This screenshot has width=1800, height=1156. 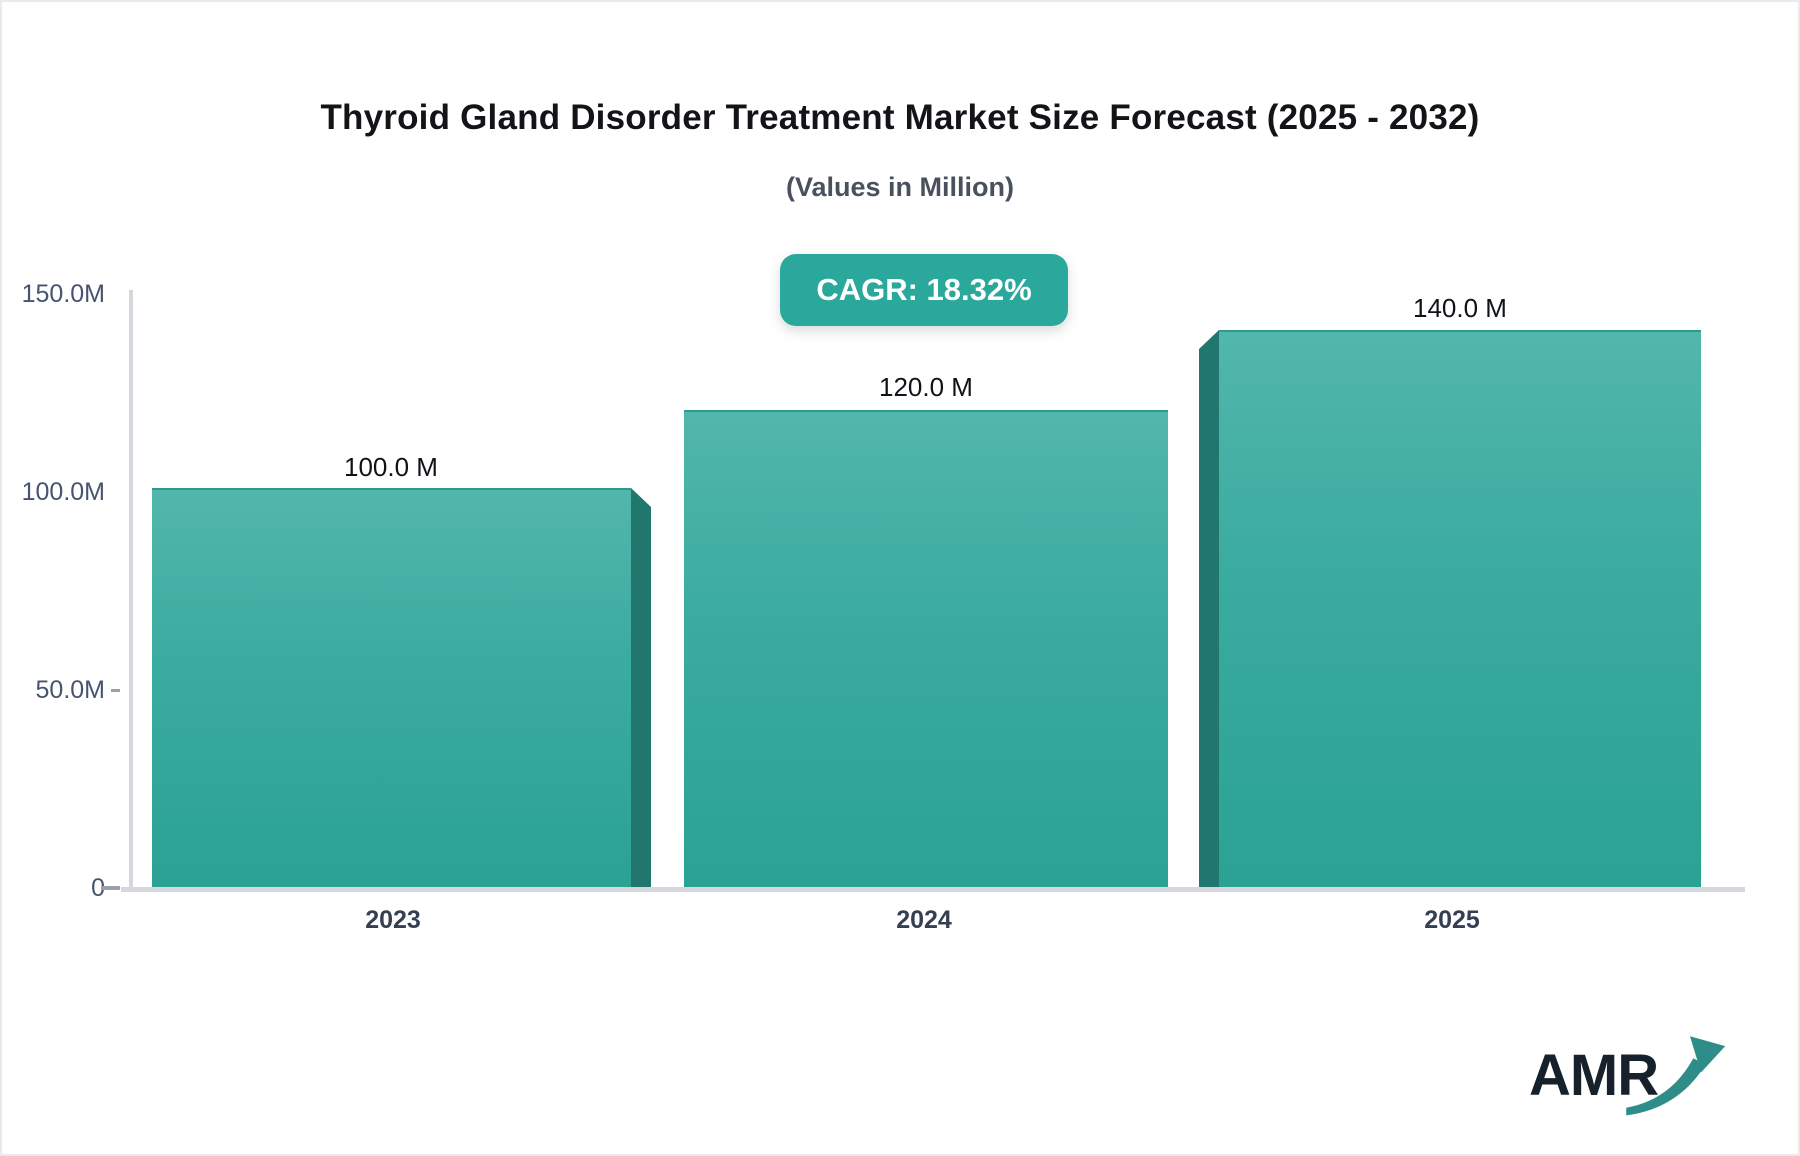 What do you see at coordinates (1460, 608) in the screenshot?
I see `bar-2025` at bounding box center [1460, 608].